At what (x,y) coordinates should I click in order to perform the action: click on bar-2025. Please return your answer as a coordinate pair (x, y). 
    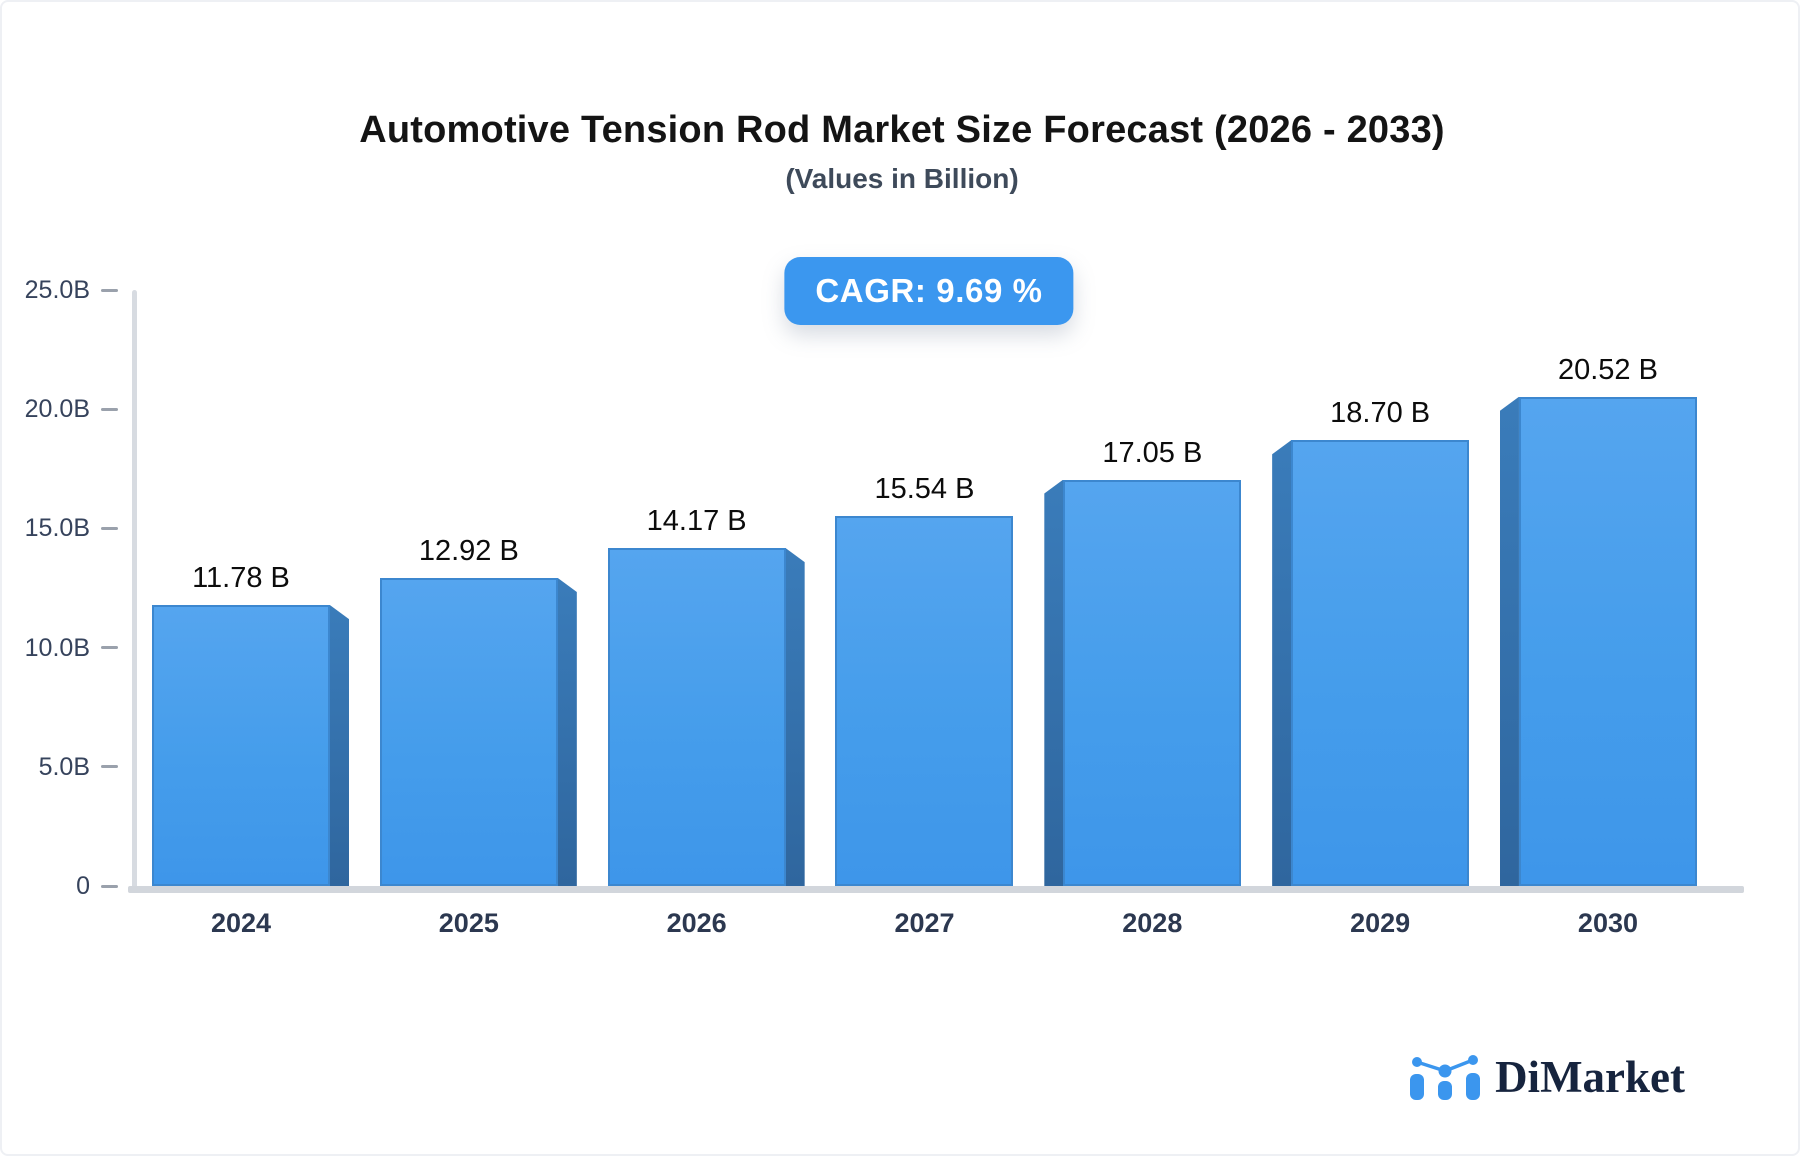
    Looking at the image, I should click on (468, 731).